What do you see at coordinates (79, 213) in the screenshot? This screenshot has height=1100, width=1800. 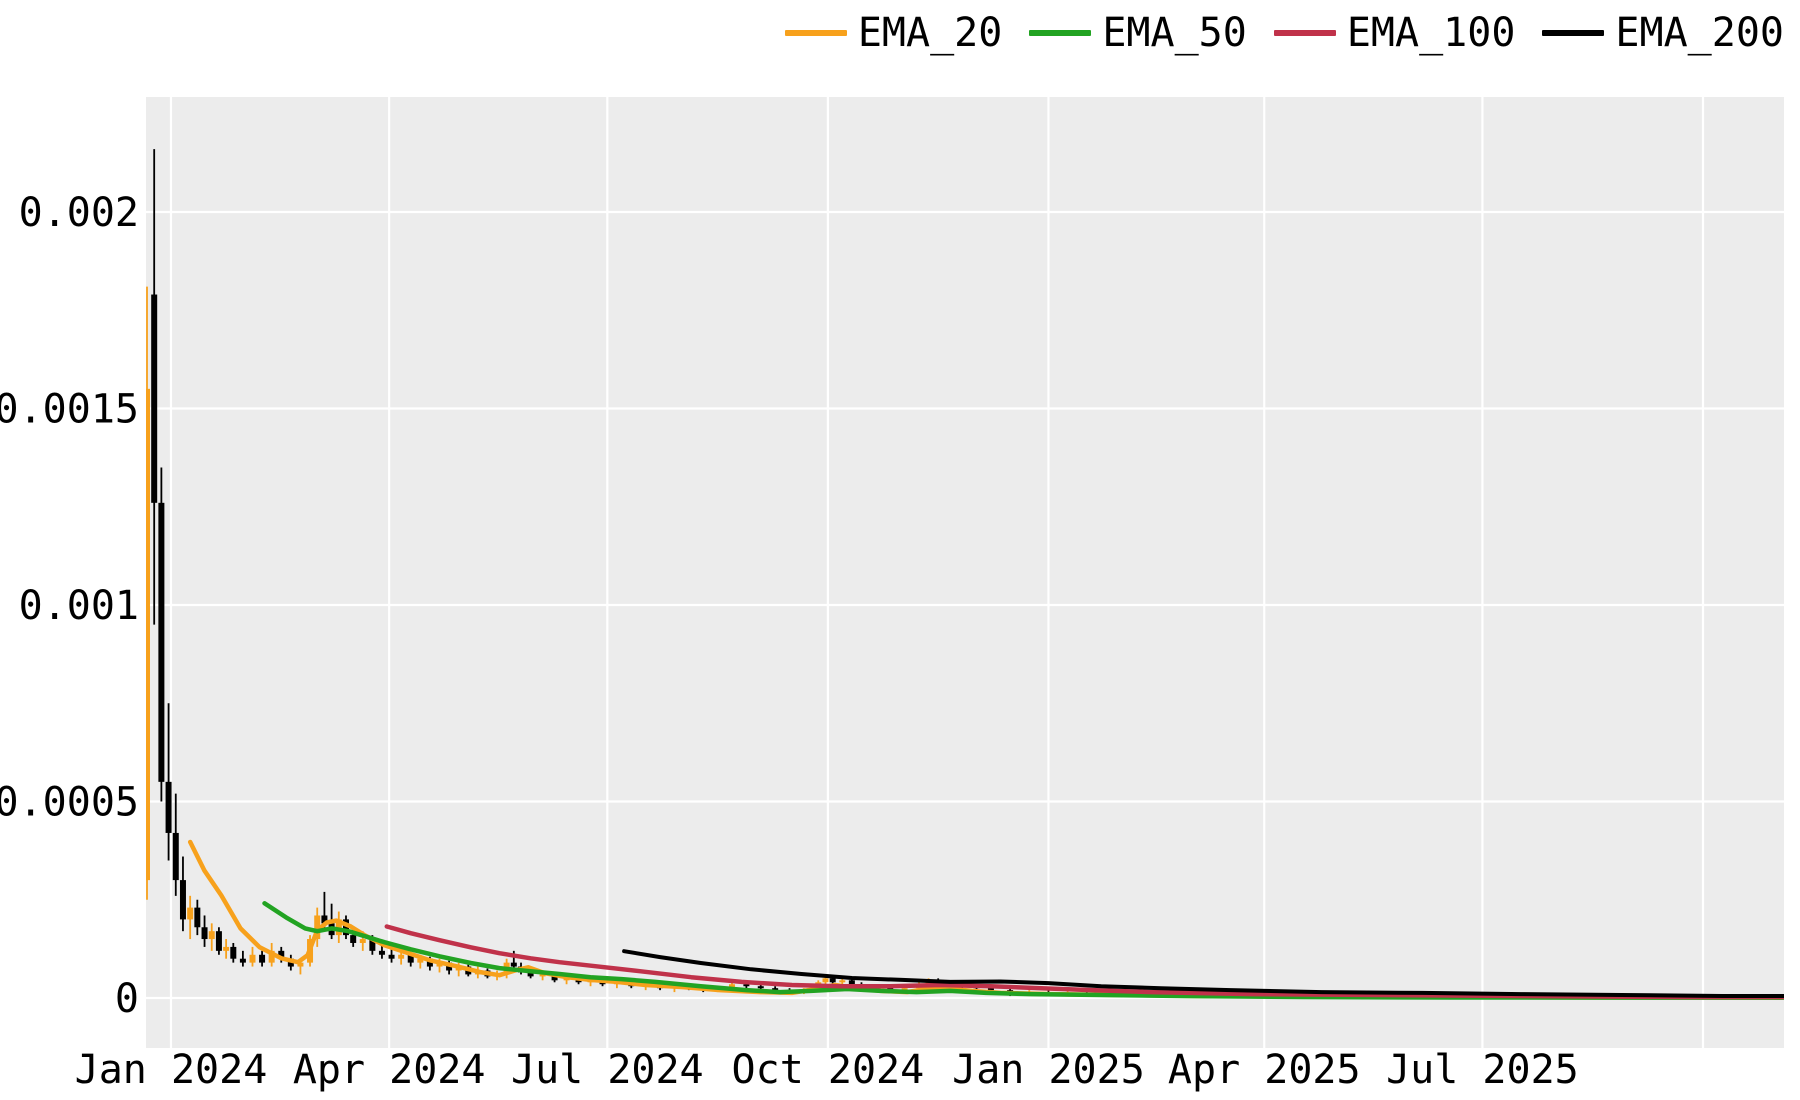 I see `y-tick-label: 0.002` at bounding box center [79, 213].